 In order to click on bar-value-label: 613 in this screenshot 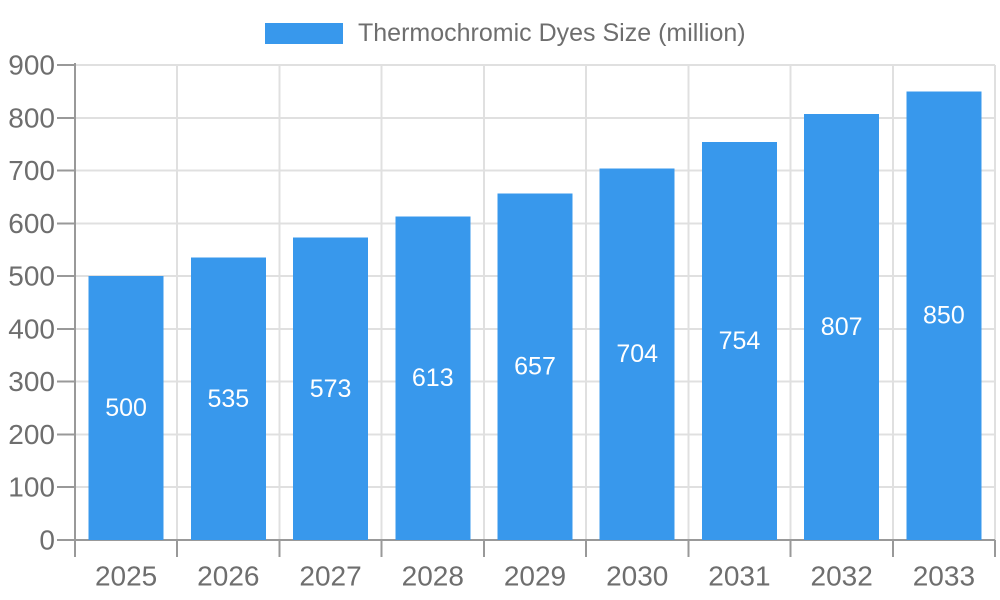, I will do `click(433, 378)`.